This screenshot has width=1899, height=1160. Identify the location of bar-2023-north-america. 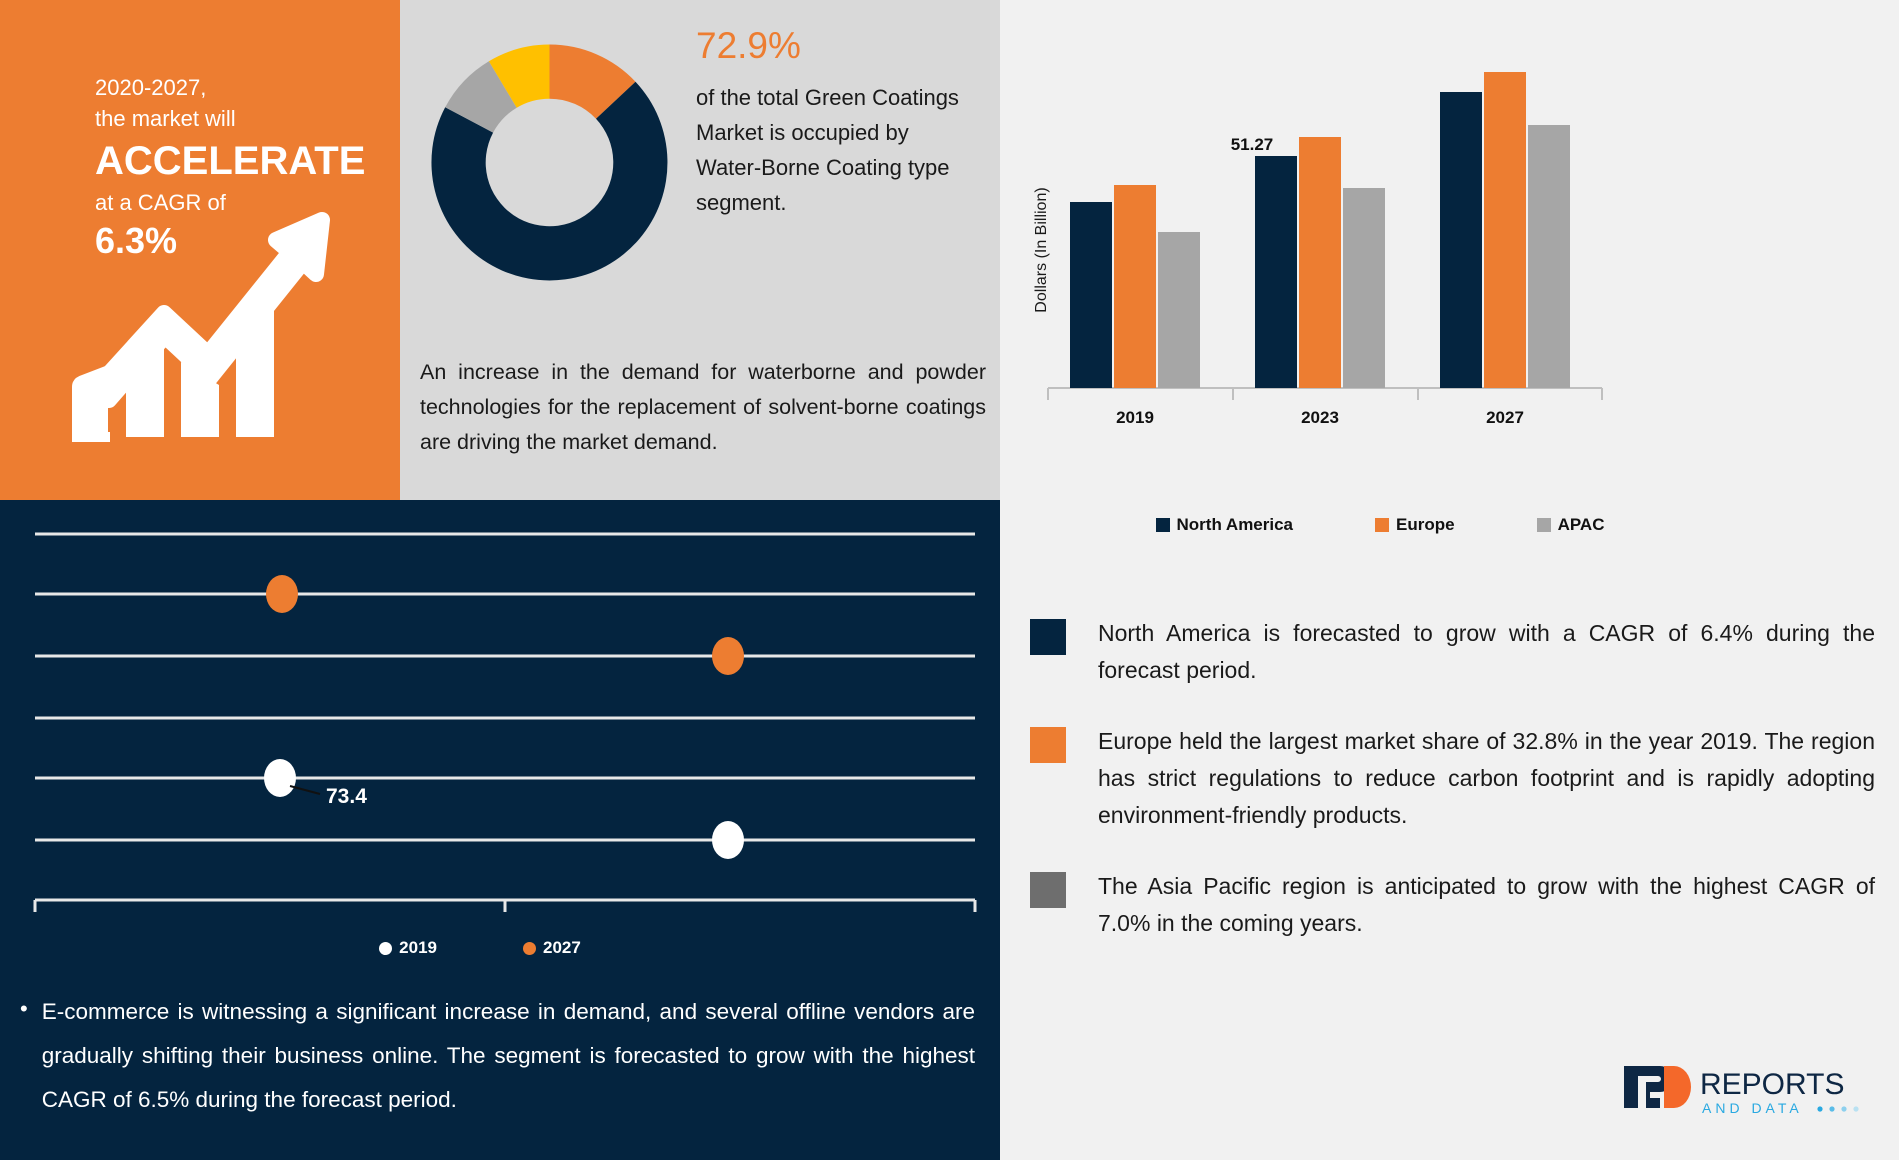
(1276, 272).